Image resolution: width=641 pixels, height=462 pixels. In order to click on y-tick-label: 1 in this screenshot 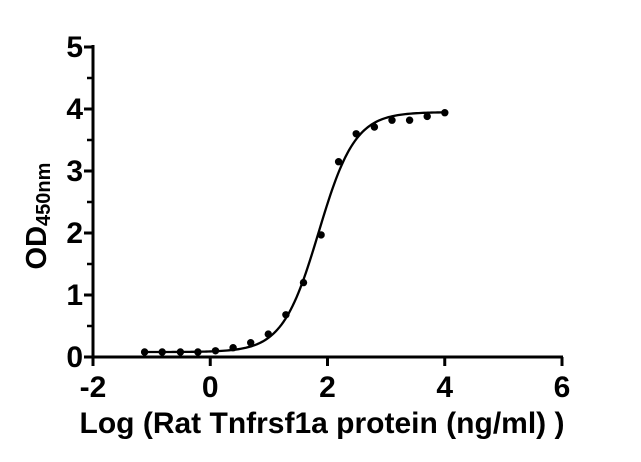, I will do `click(74, 295)`.